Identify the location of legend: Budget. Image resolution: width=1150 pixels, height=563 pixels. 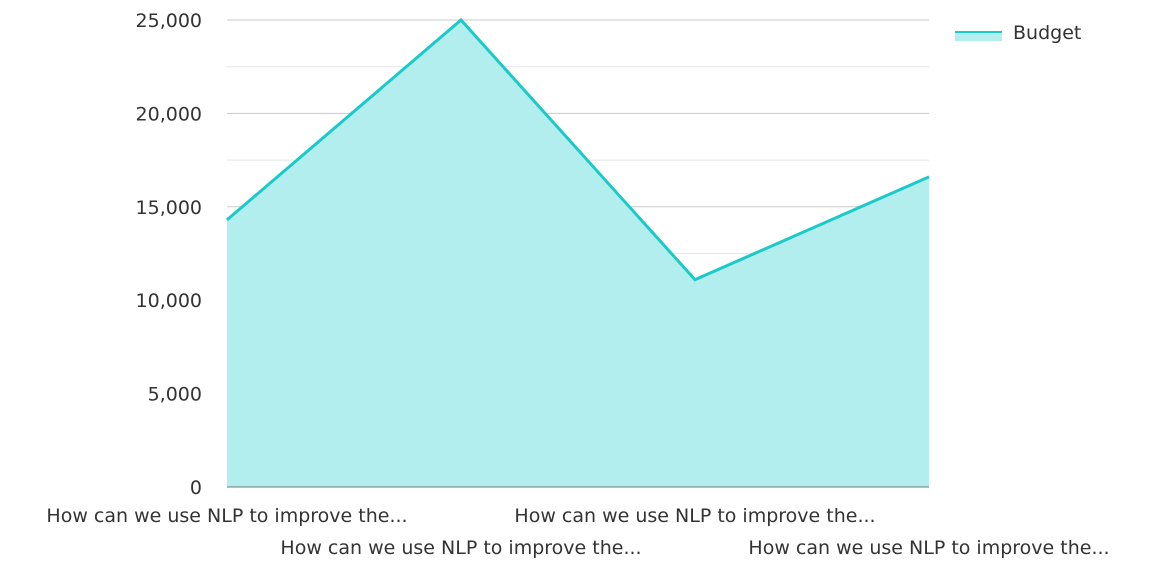
(1018, 33).